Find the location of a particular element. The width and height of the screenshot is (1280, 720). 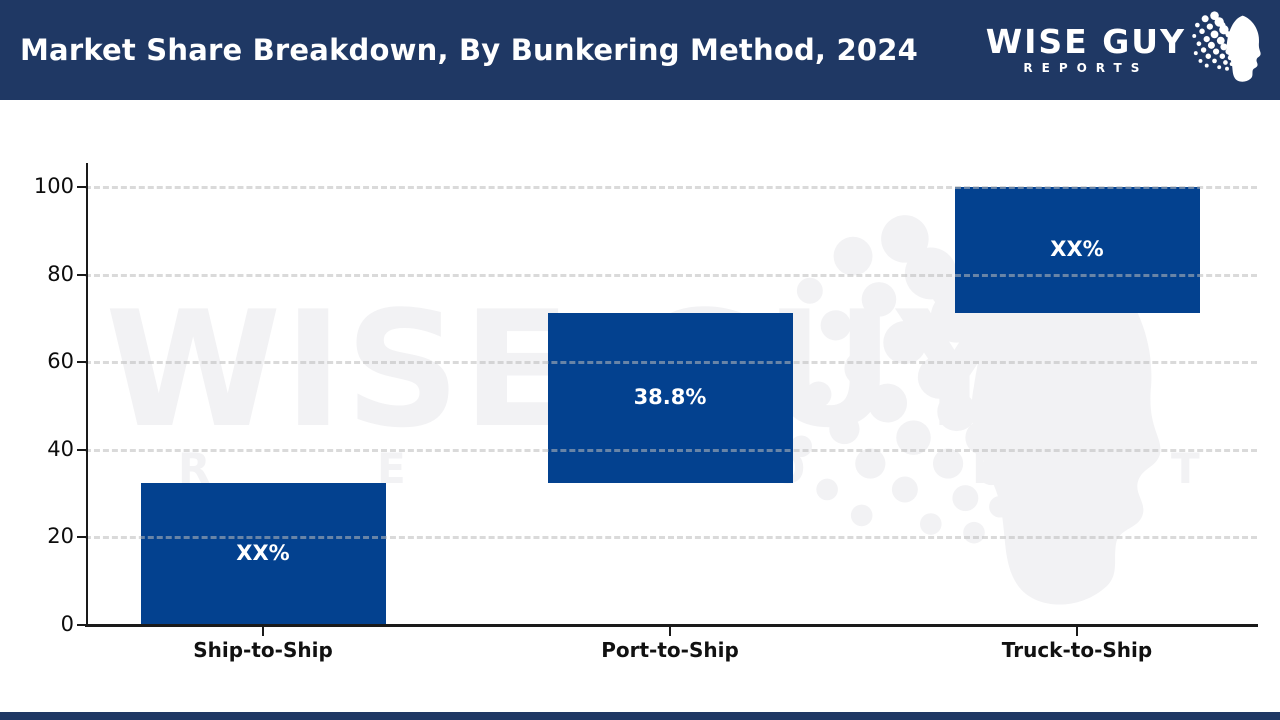

bar-truck-to-ship is located at coordinates (1077, 250).